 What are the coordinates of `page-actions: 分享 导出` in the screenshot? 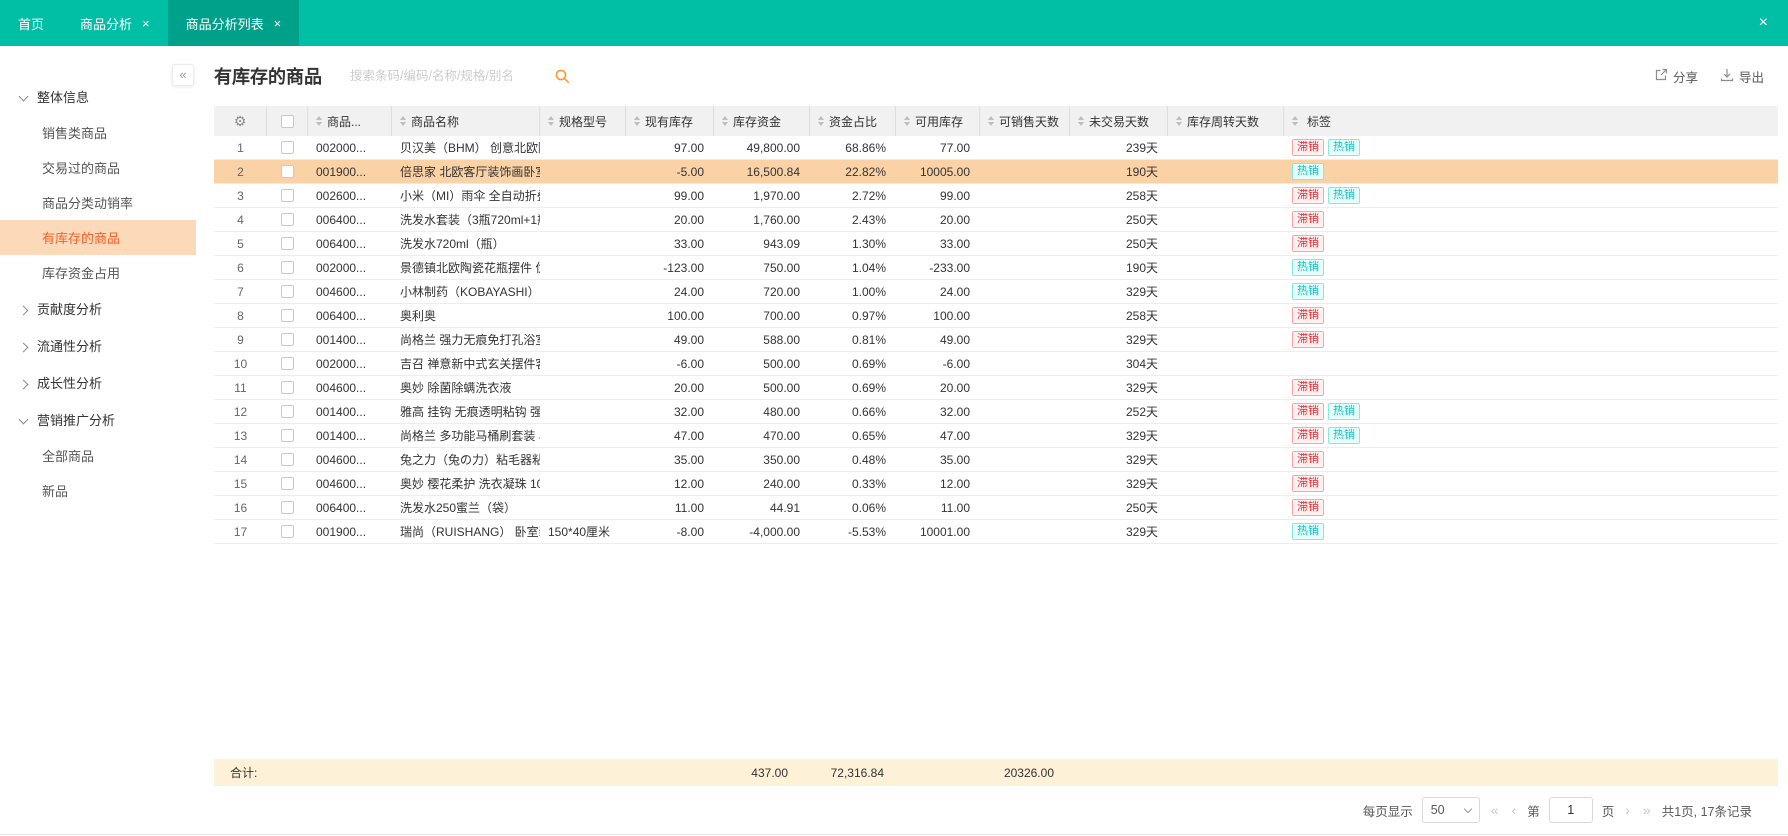 It's located at (1716, 76).